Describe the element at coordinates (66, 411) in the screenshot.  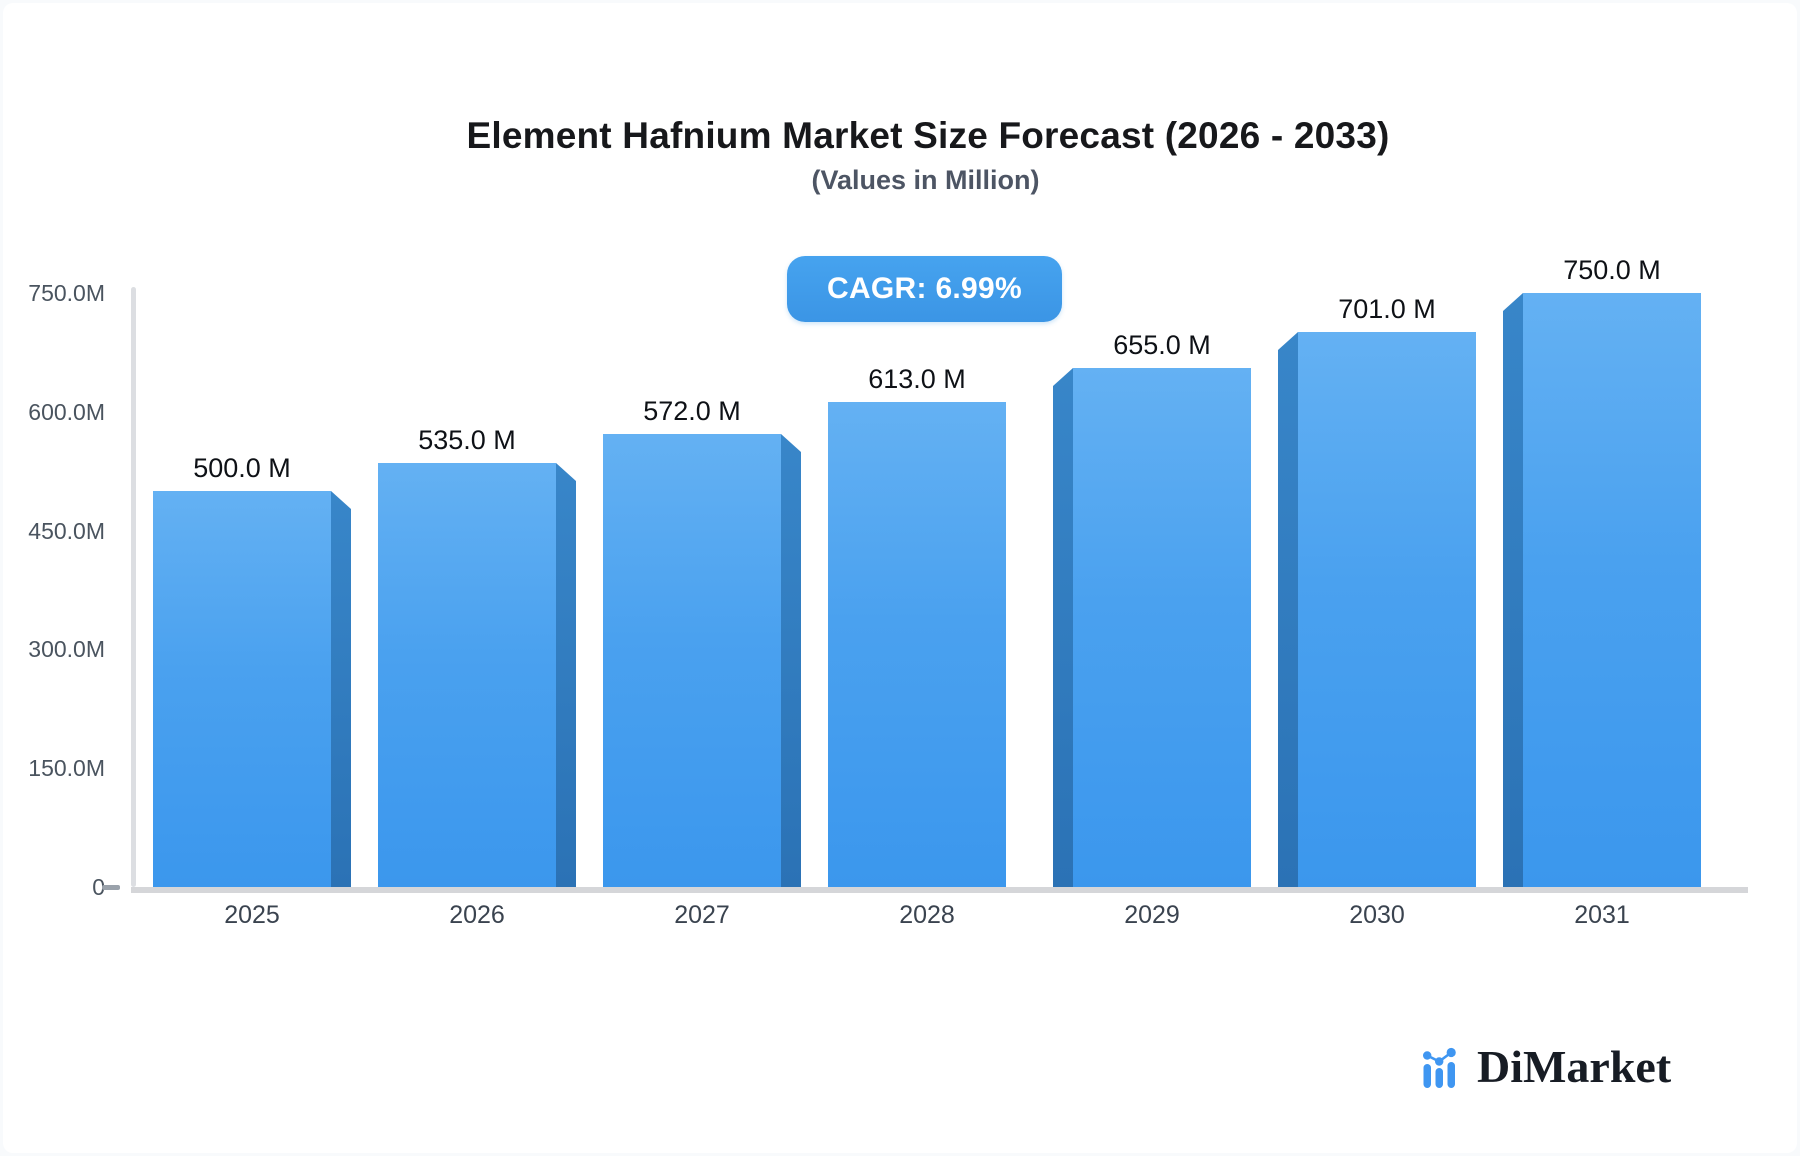
I see `y-tick-label: 600.0M` at that location.